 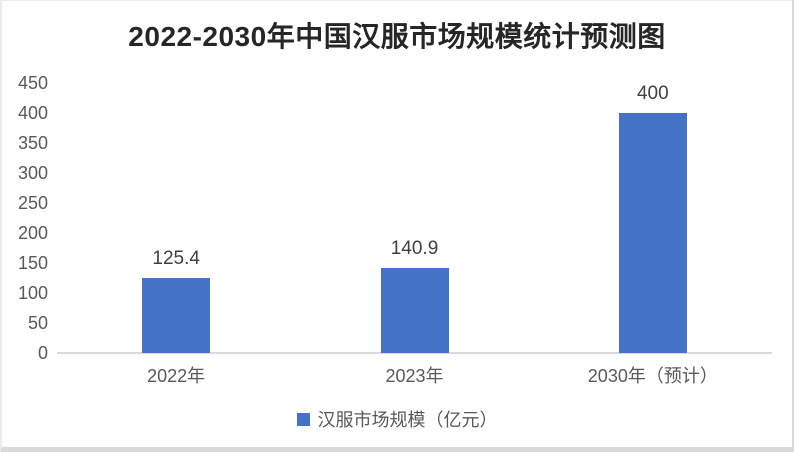 What do you see at coordinates (407, 420) in the screenshot?
I see `legend-label: 汉服市场规模（亿元）` at bounding box center [407, 420].